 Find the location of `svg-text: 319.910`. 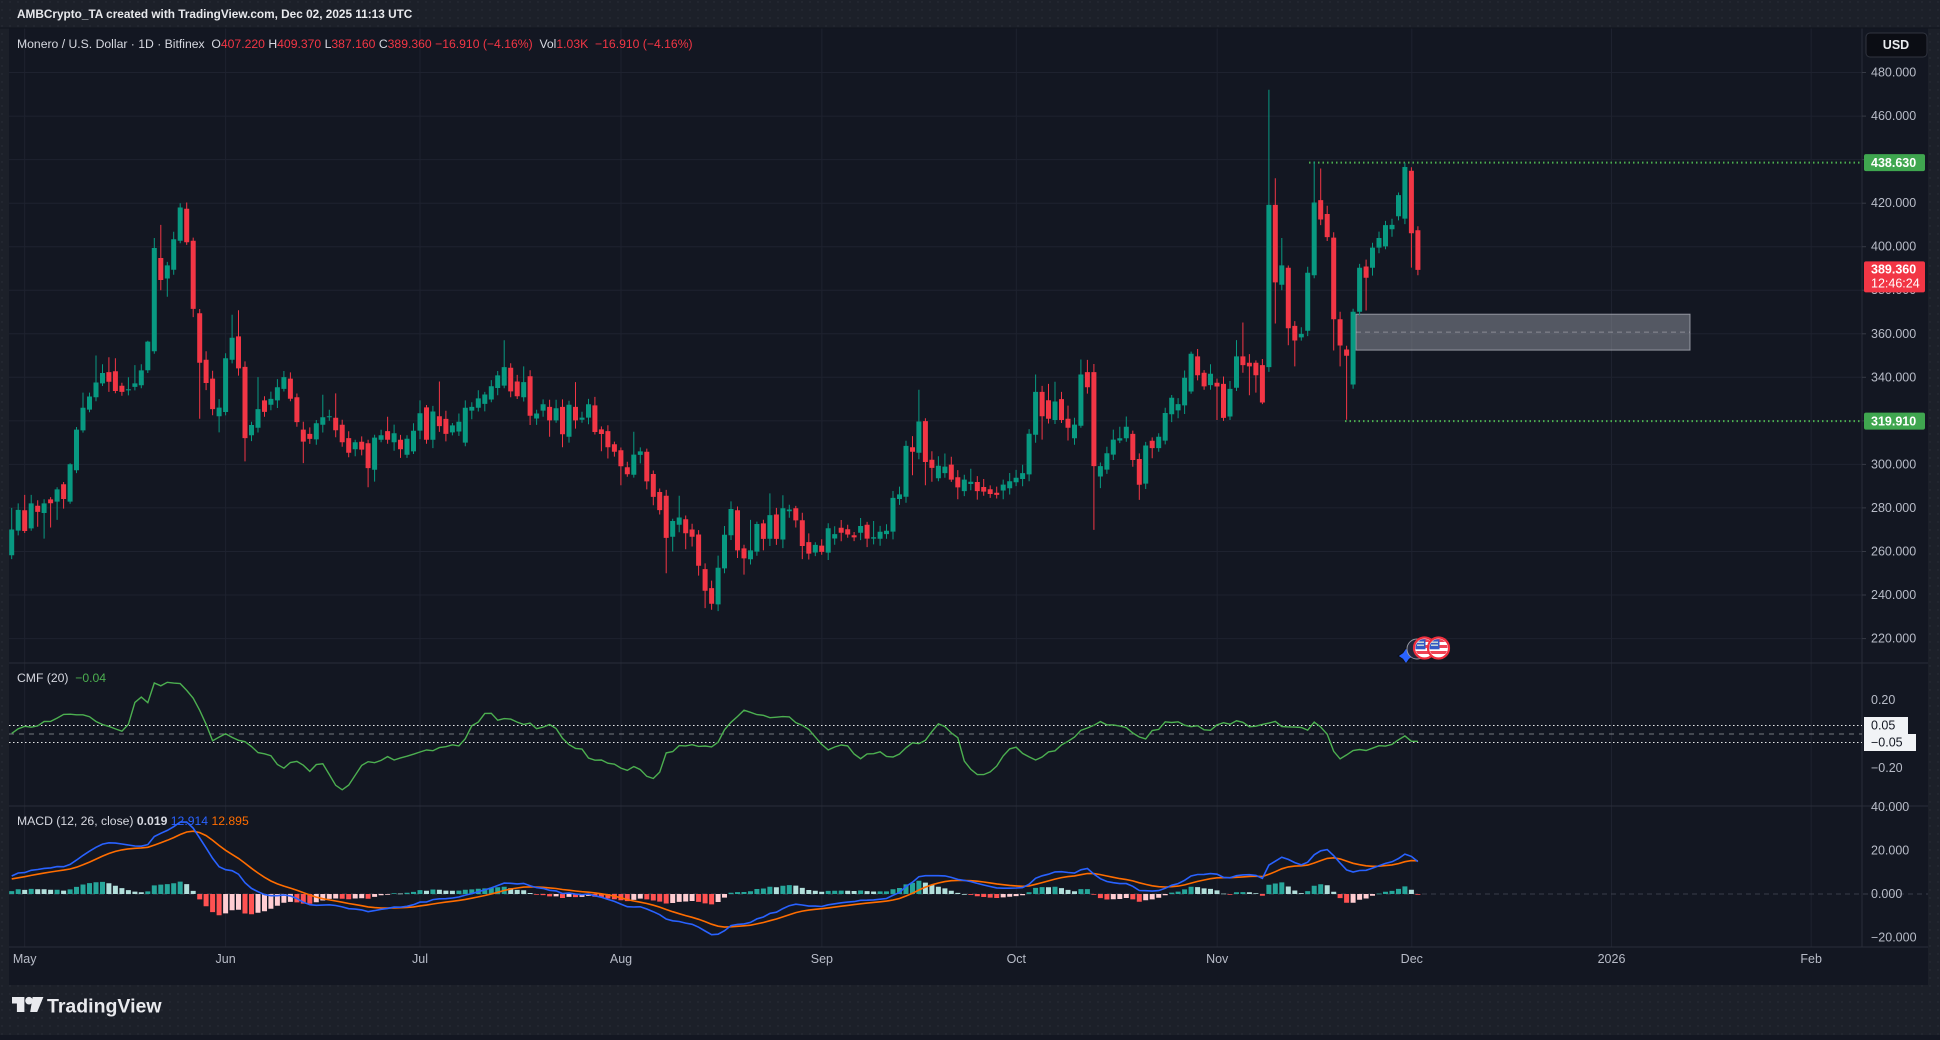

svg-text: 319.910 is located at coordinates (1893, 421).